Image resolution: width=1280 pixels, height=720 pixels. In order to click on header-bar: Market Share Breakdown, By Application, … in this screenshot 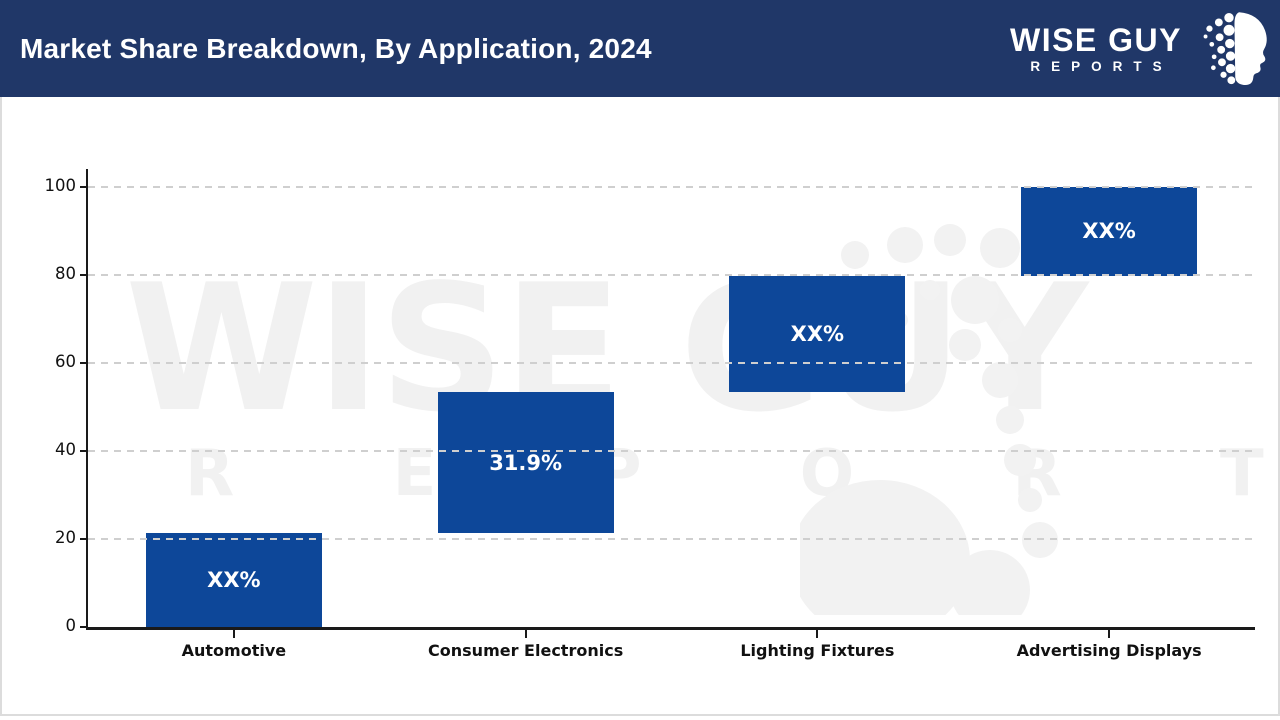, I will do `click(640, 48)`.